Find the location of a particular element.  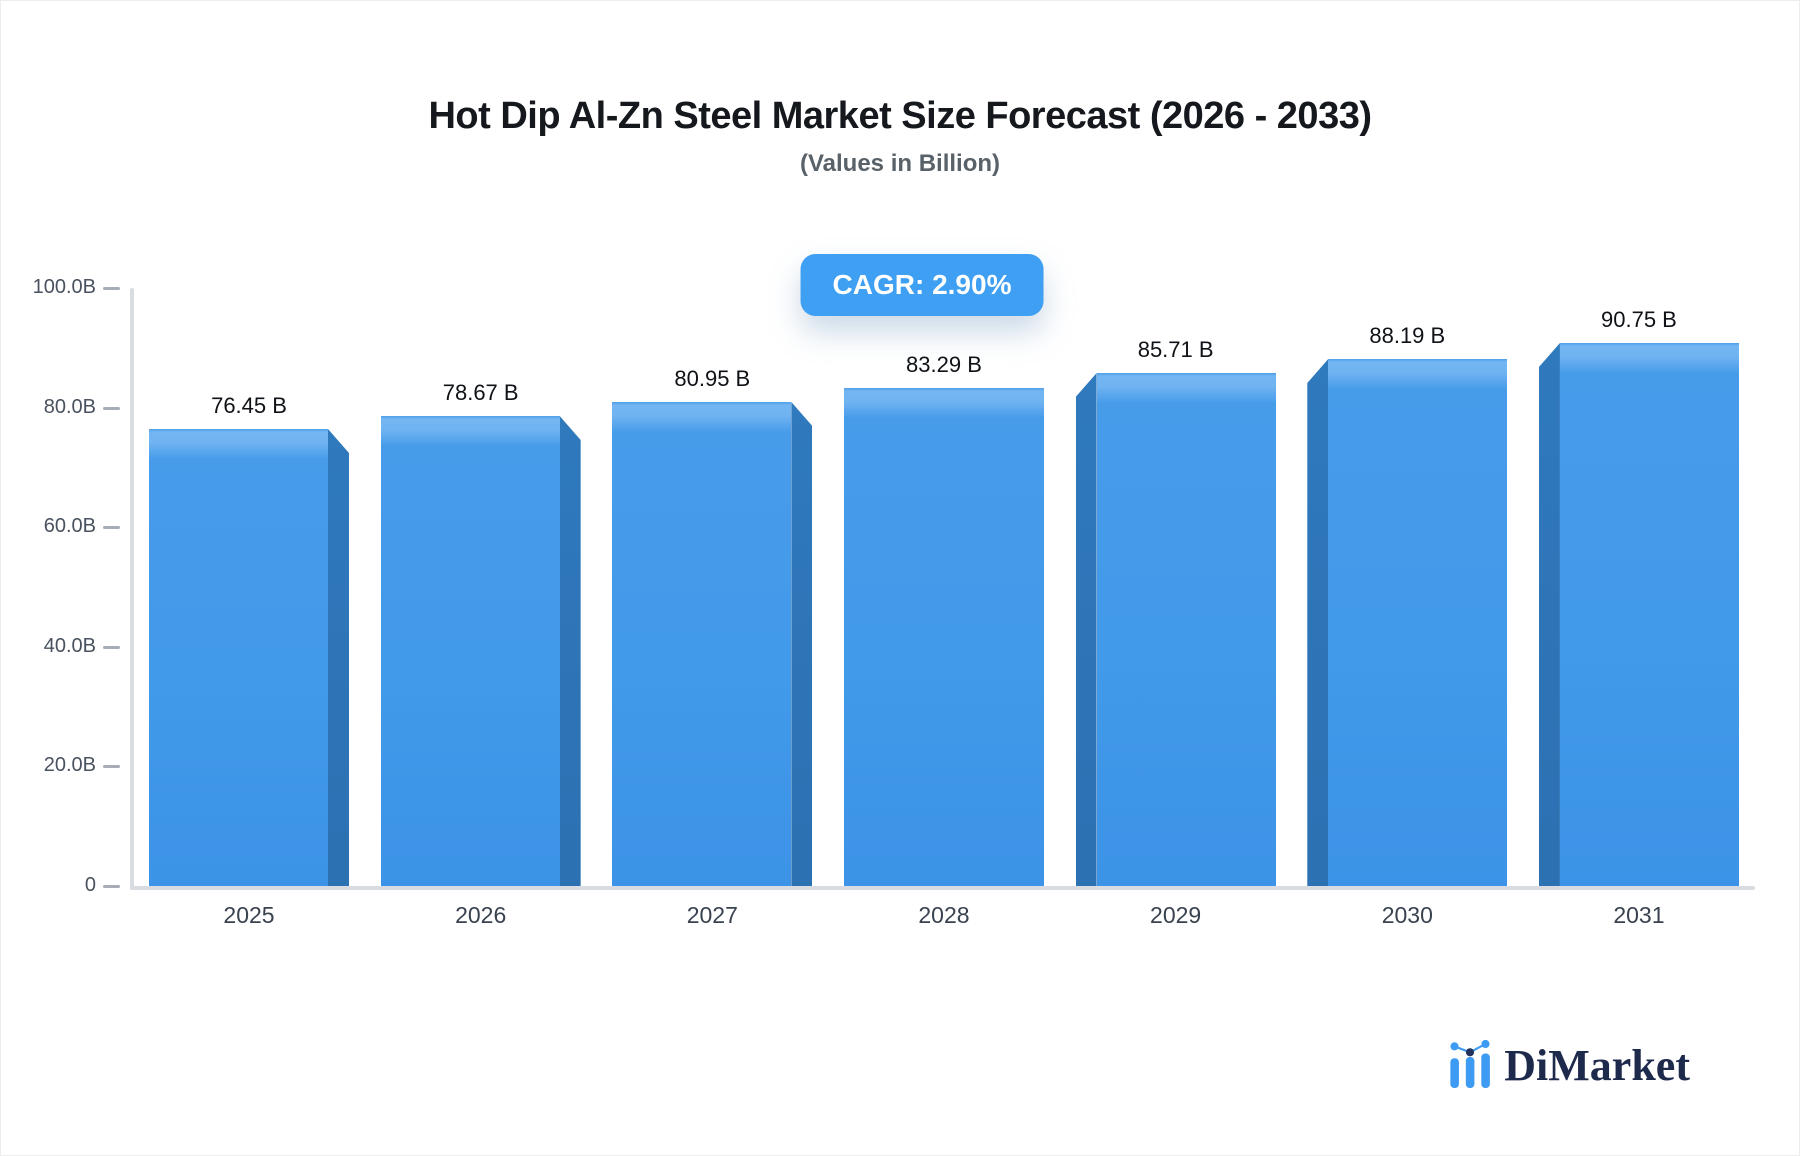

x-axis-label: 2031 is located at coordinates (1639, 915).